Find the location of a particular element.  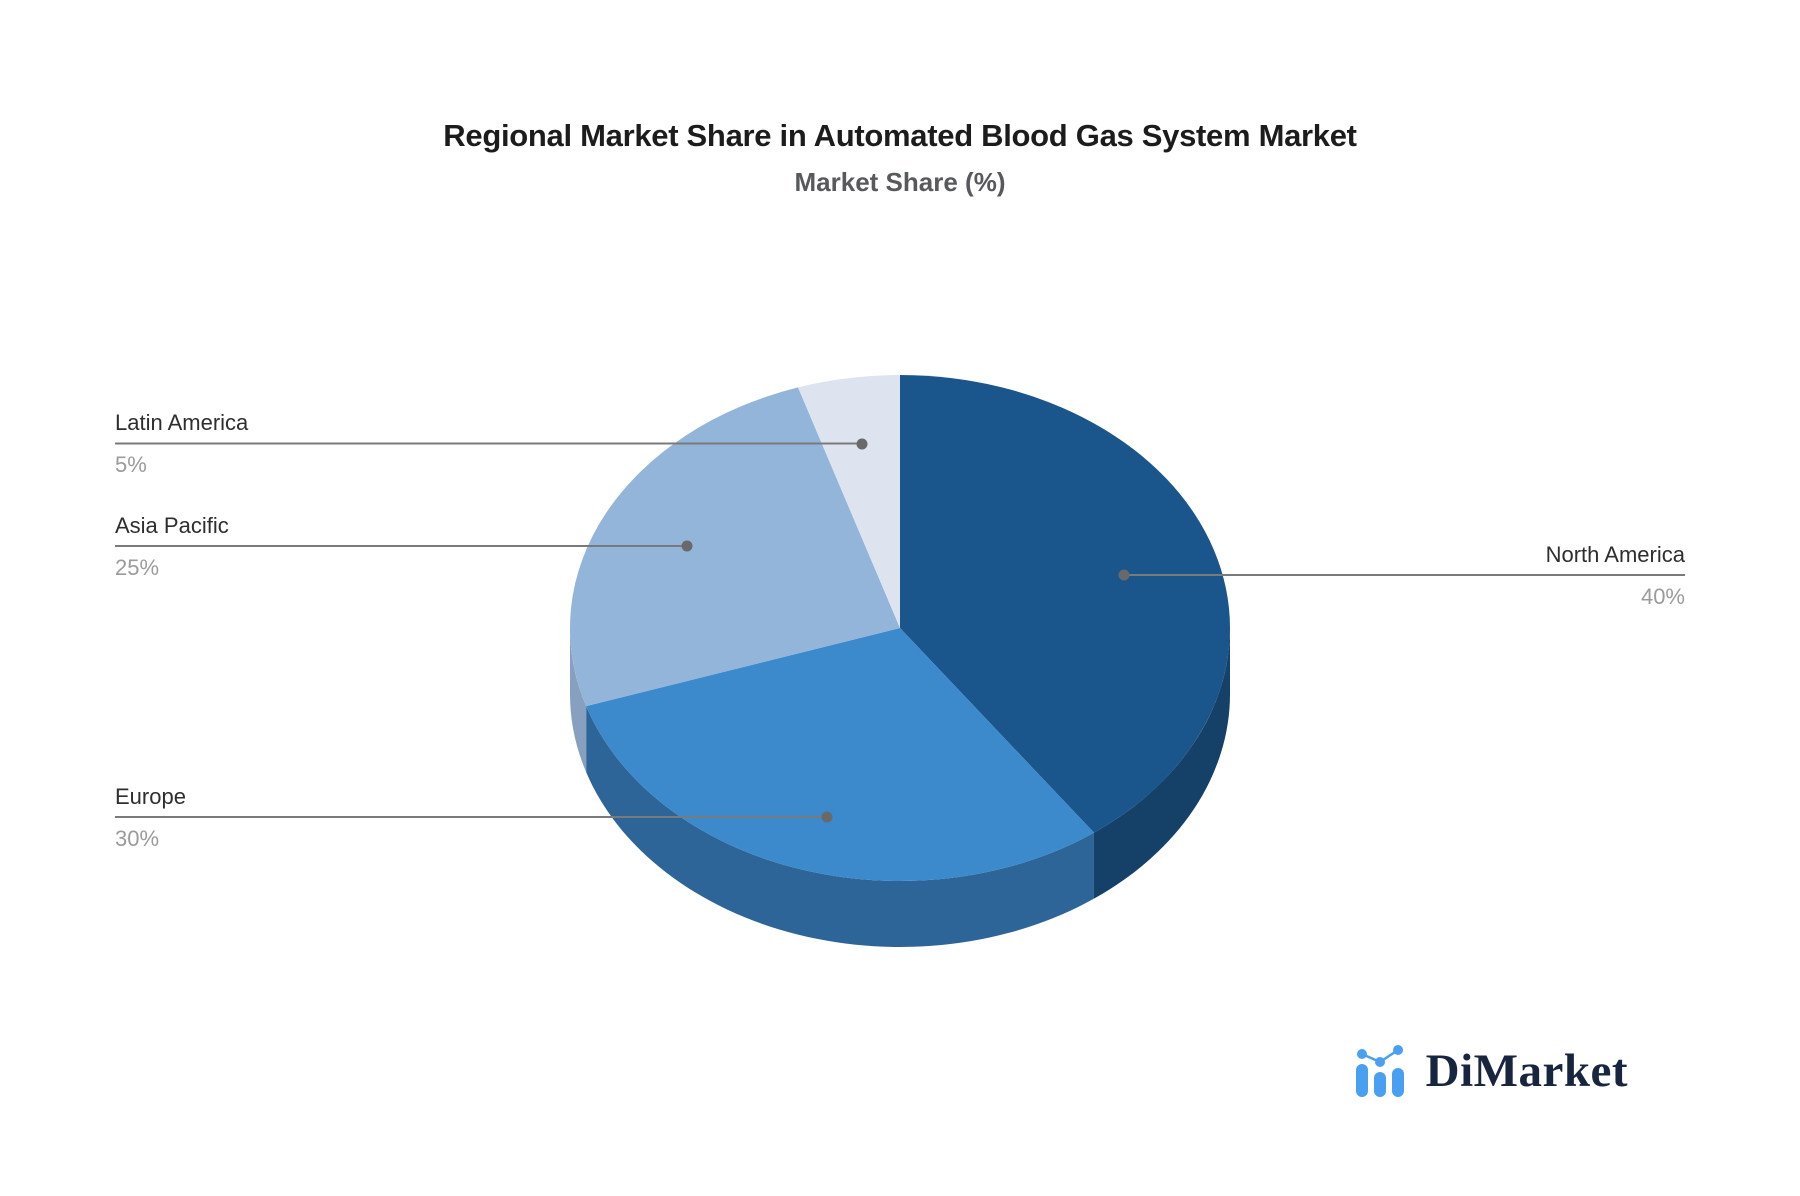

brand-logo: DiMarket is located at coordinates (1490, 1071).